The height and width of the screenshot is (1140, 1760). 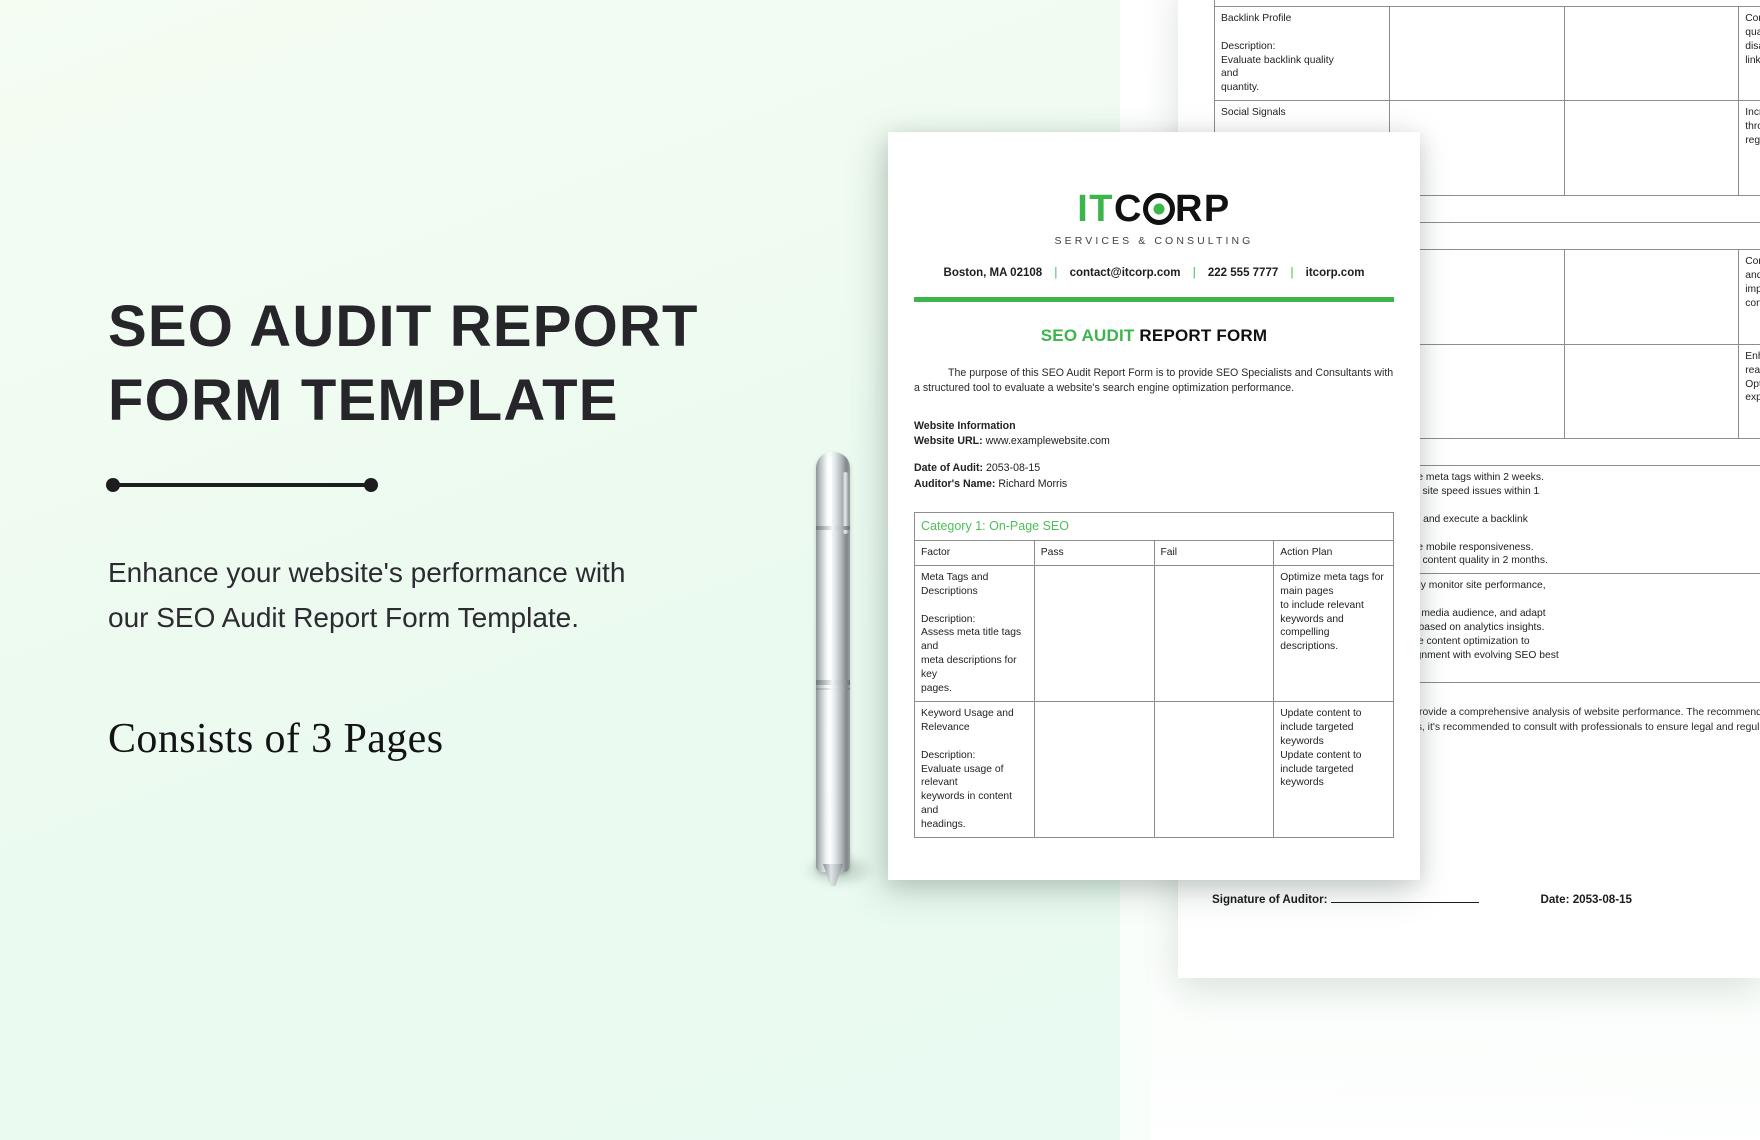 What do you see at coordinates (1602, 899) in the screenshot?
I see `signature-date-value: 2053-08-15` at bounding box center [1602, 899].